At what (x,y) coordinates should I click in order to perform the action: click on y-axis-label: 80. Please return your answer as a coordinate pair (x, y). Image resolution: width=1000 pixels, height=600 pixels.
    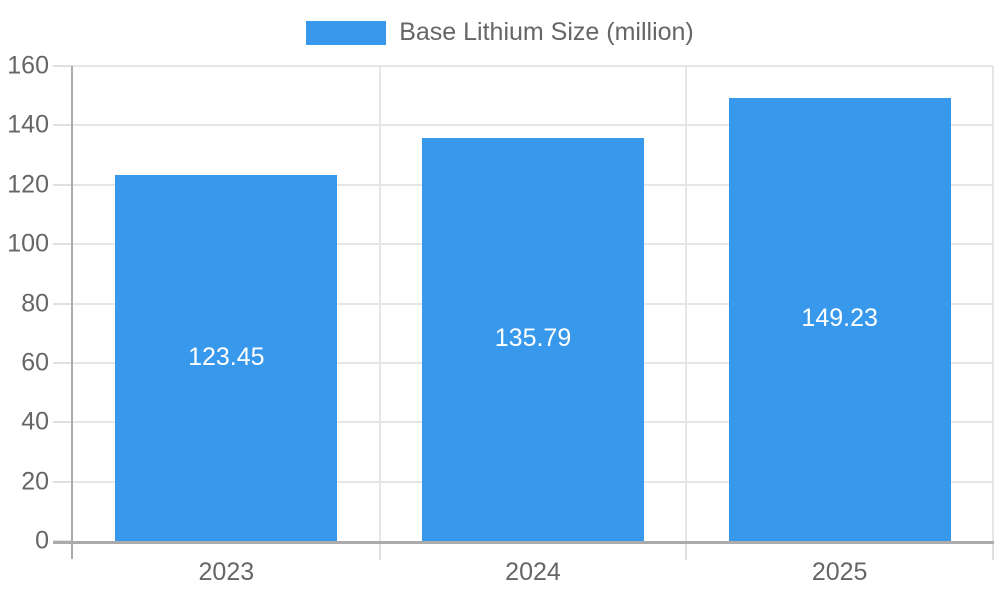
    Looking at the image, I should click on (35, 303).